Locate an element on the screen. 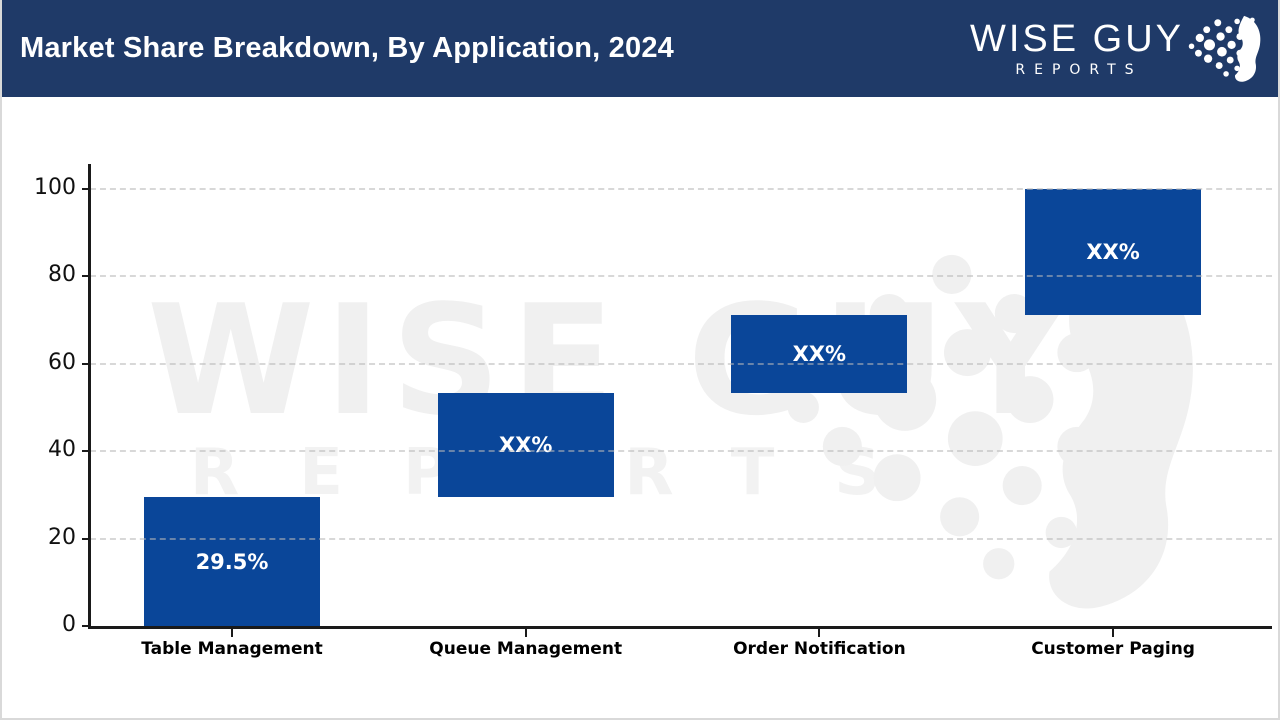 The image size is (1280, 720). y-tick-label: 100 is located at coordinates (55, 187).